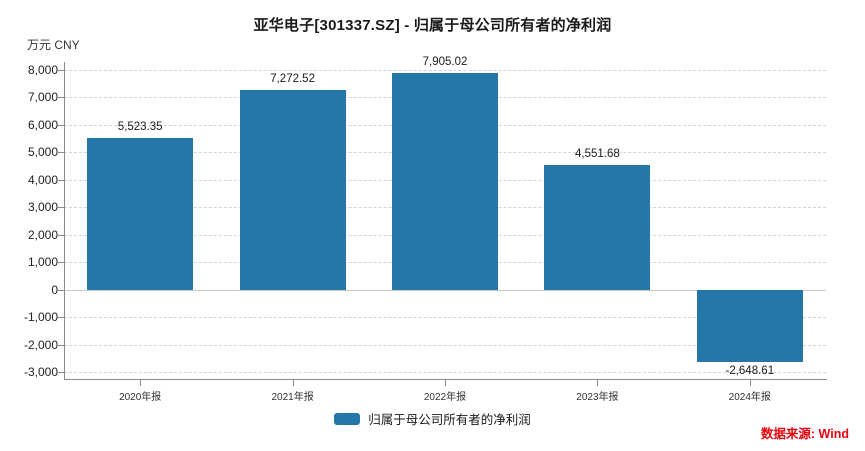  What do you see at coordinates (445, 61) in the screenshot?
I see `bar-value-label: 7,905.02` at bounding box center [445, 61].